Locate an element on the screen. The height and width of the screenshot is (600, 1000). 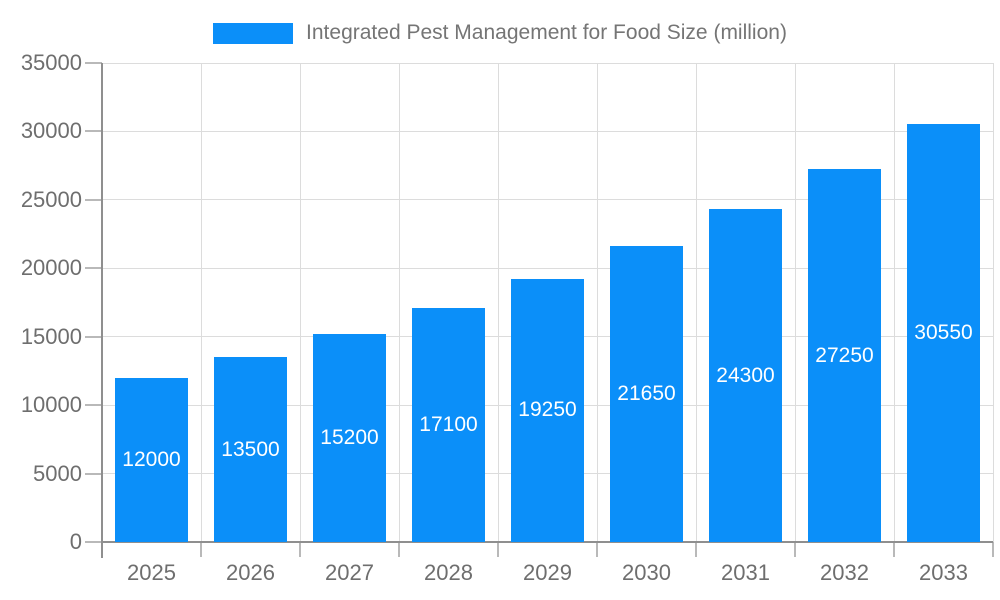
x-tick-label: 2032 is located at coordinates (844, 572).